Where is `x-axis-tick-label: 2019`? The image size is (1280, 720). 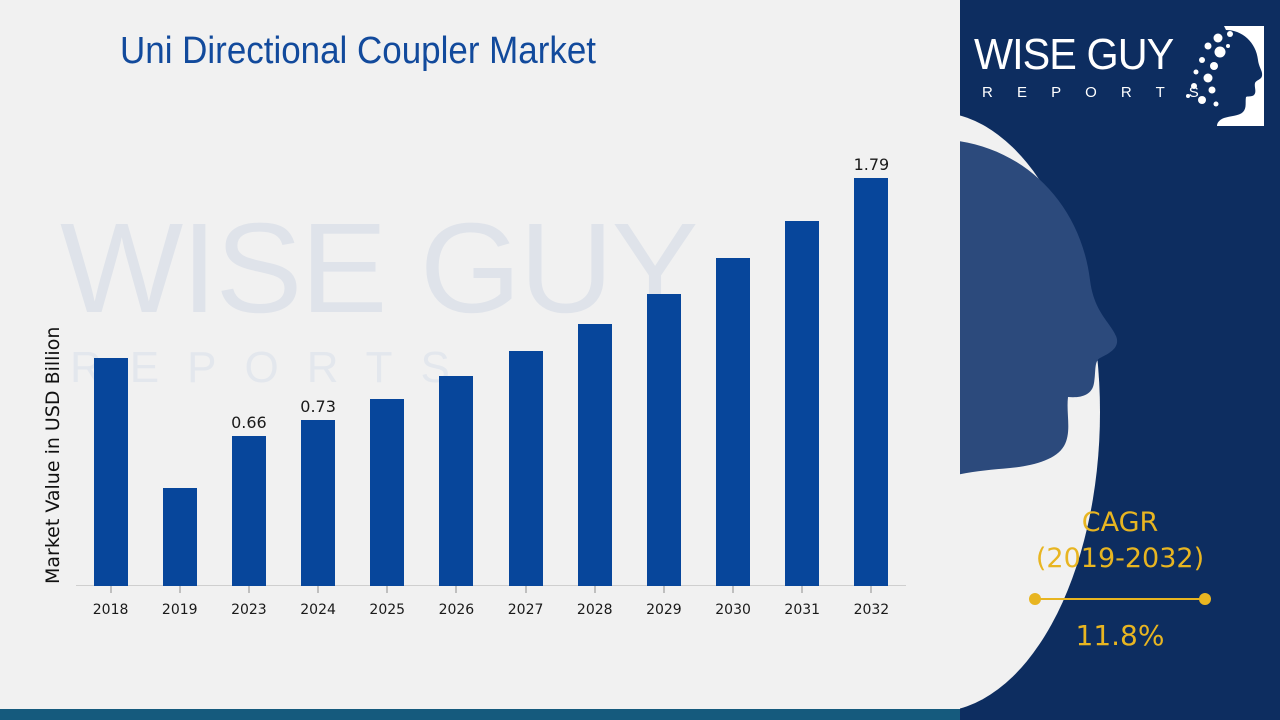
x-axis-tick-label: 2019 is located at coordinates (179, 610).